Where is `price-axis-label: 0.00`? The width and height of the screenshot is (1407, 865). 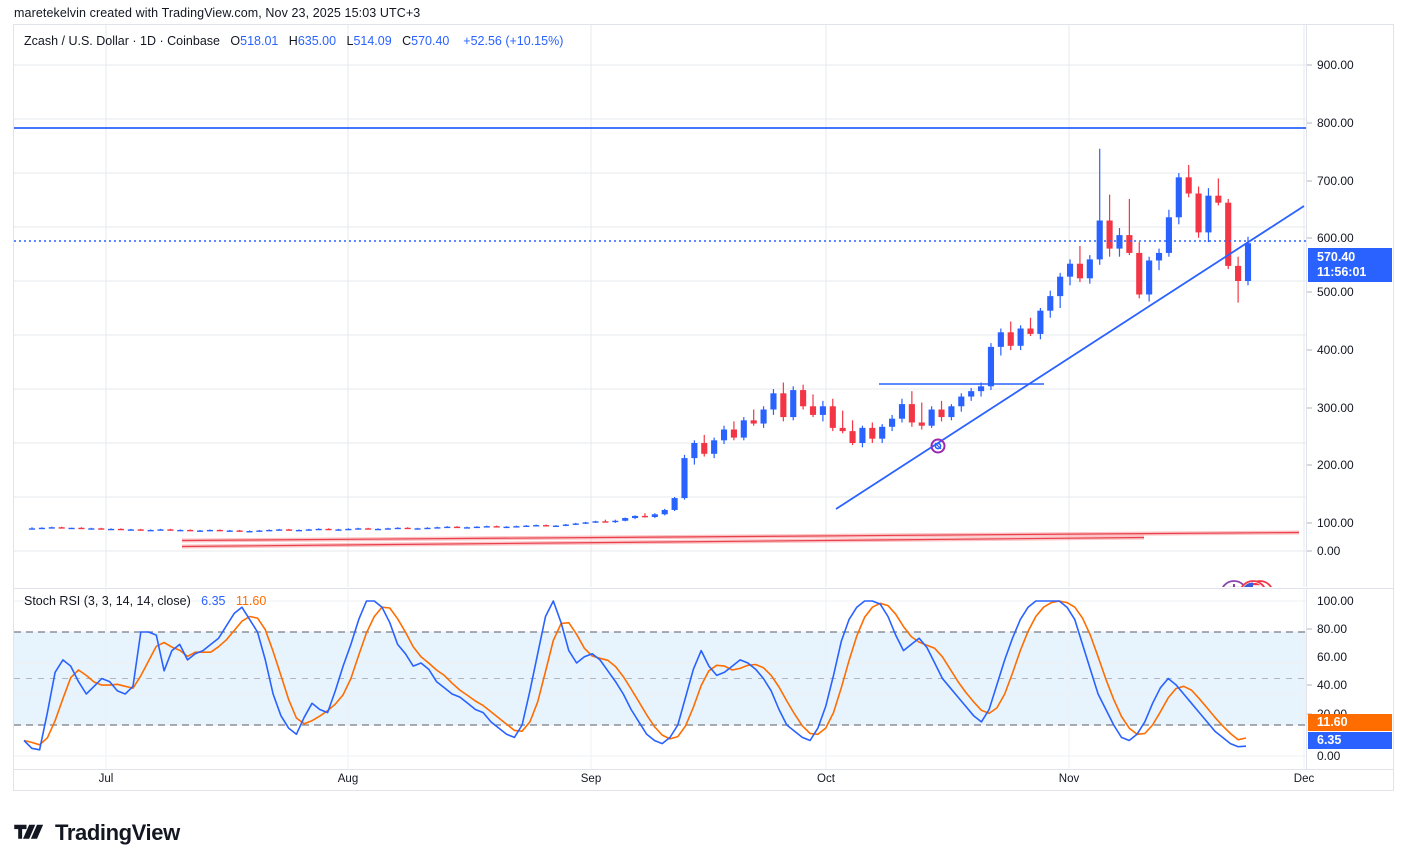 price-axis-label: 0.00 is located at coordinates (1329, 551).